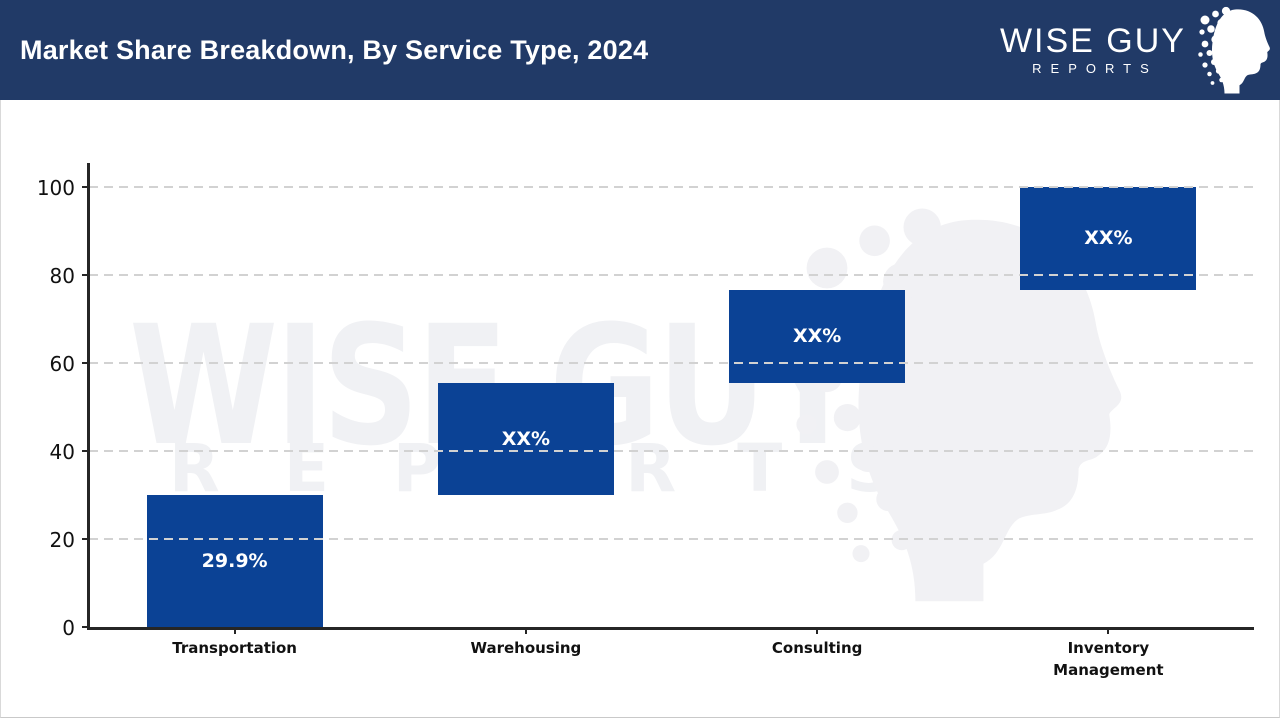  I want to click on y-tick-label: 80, so click(62, 276).